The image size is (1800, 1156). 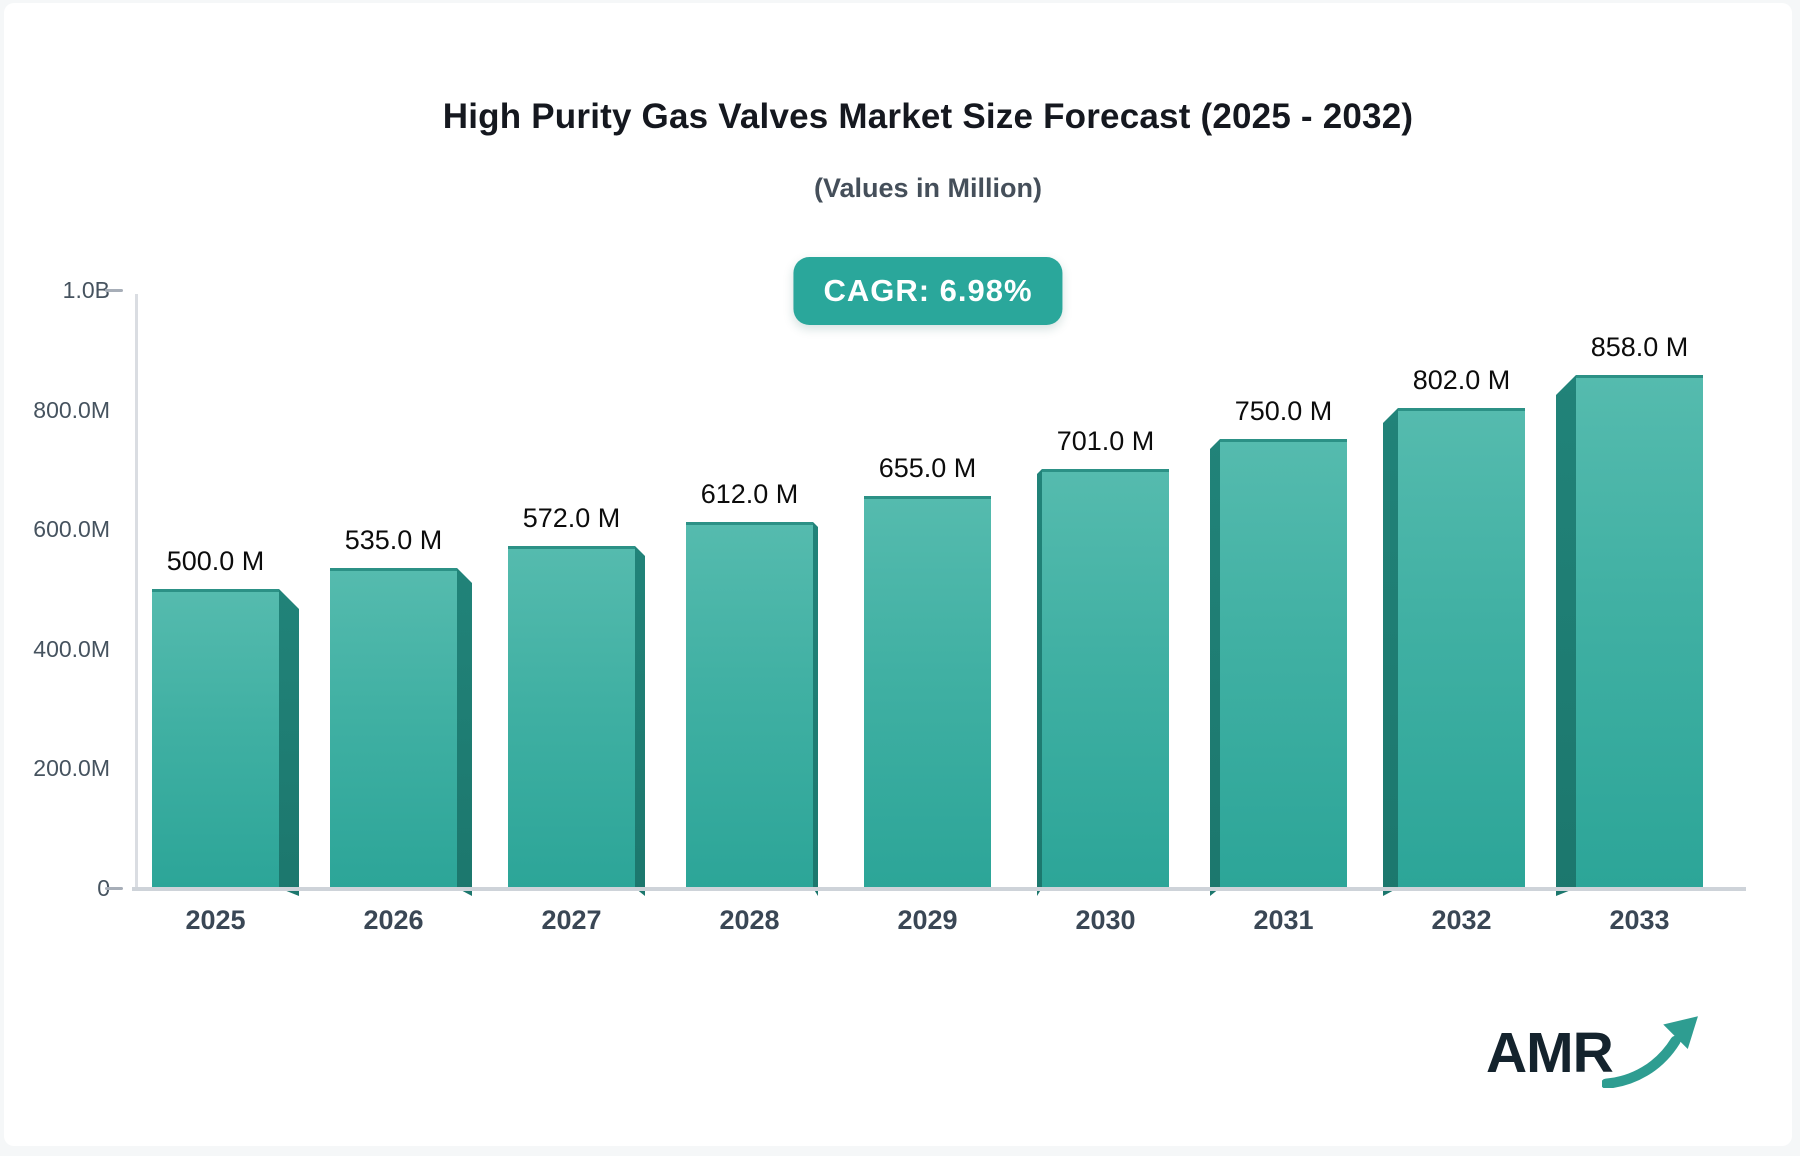 I want to click on bar-value-label: 655.0 M, so click(x=927, y=468).